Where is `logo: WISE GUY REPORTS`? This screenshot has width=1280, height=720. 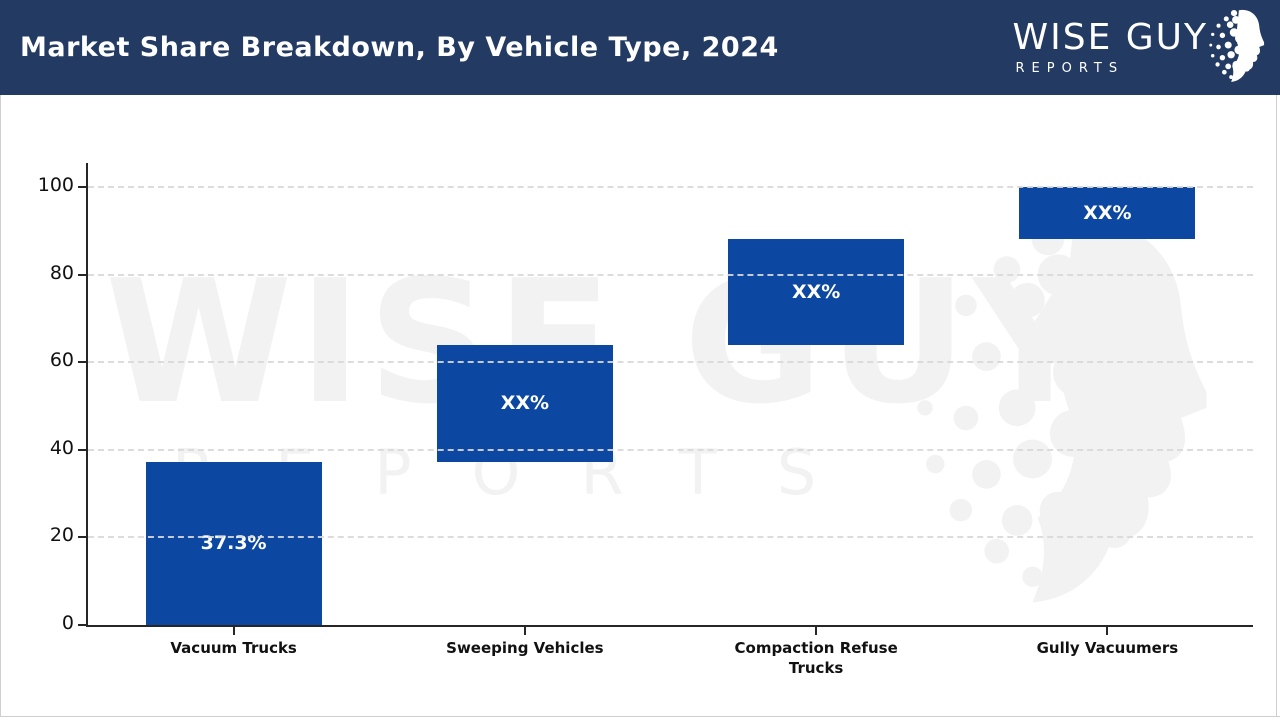 logo: WISE GUY REPORTS is located at coordinates (1140, 47).